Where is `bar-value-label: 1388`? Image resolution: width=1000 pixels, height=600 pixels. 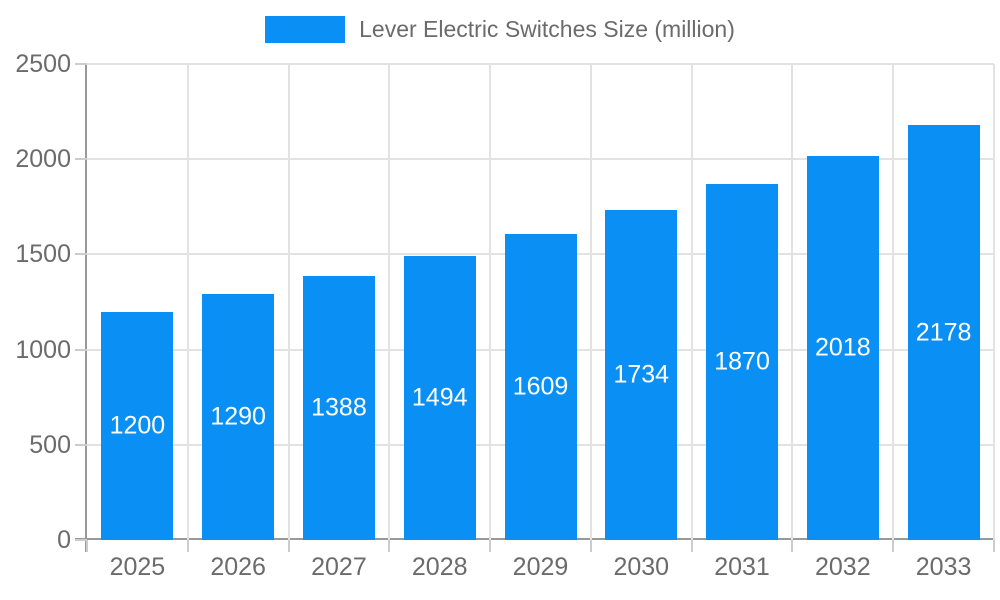 bar-value-label: 1388 is located at coordinates (339, 407).